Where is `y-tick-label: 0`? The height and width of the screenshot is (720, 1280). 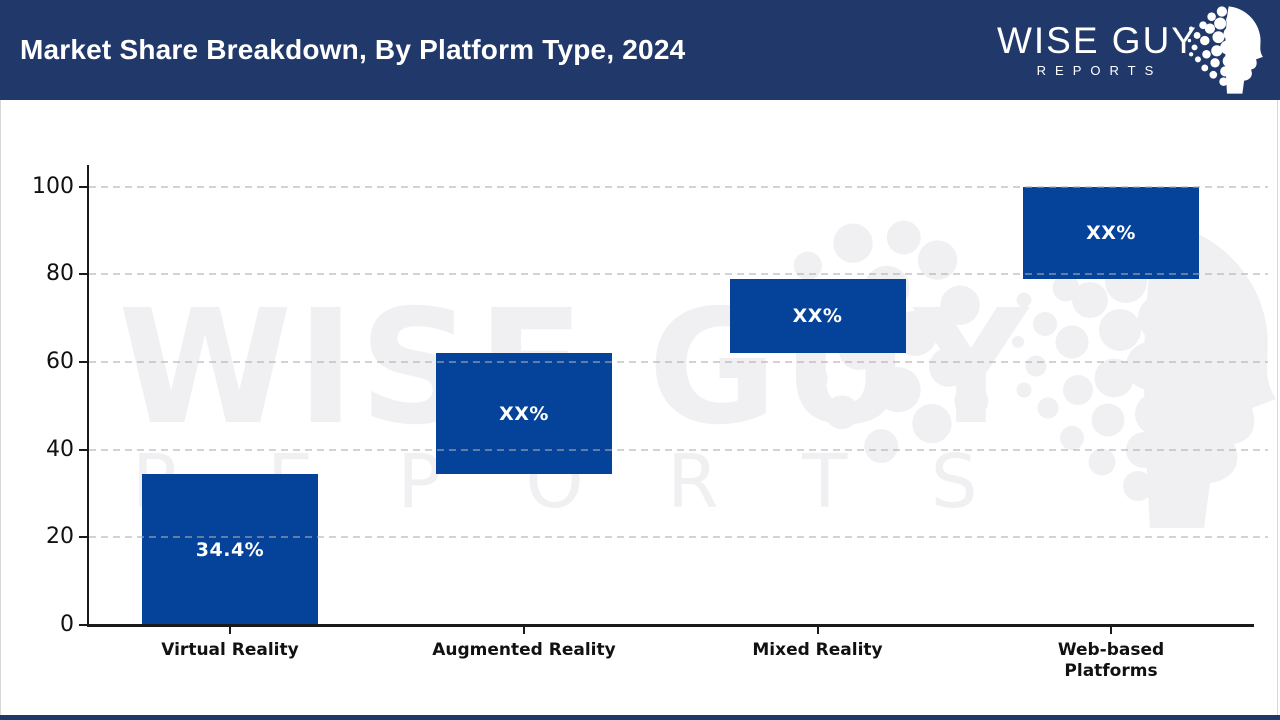 y-tick-label: 0 is located at coordinates (67, 624).